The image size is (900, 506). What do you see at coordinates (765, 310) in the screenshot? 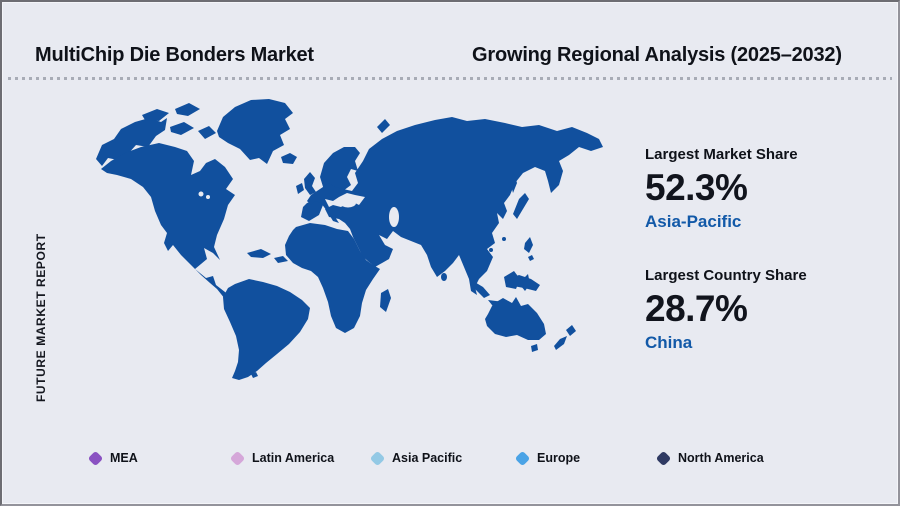
I see `stat-largest-country-share: Largest Country Share 28.7% China` at bounding box center [765, 310].